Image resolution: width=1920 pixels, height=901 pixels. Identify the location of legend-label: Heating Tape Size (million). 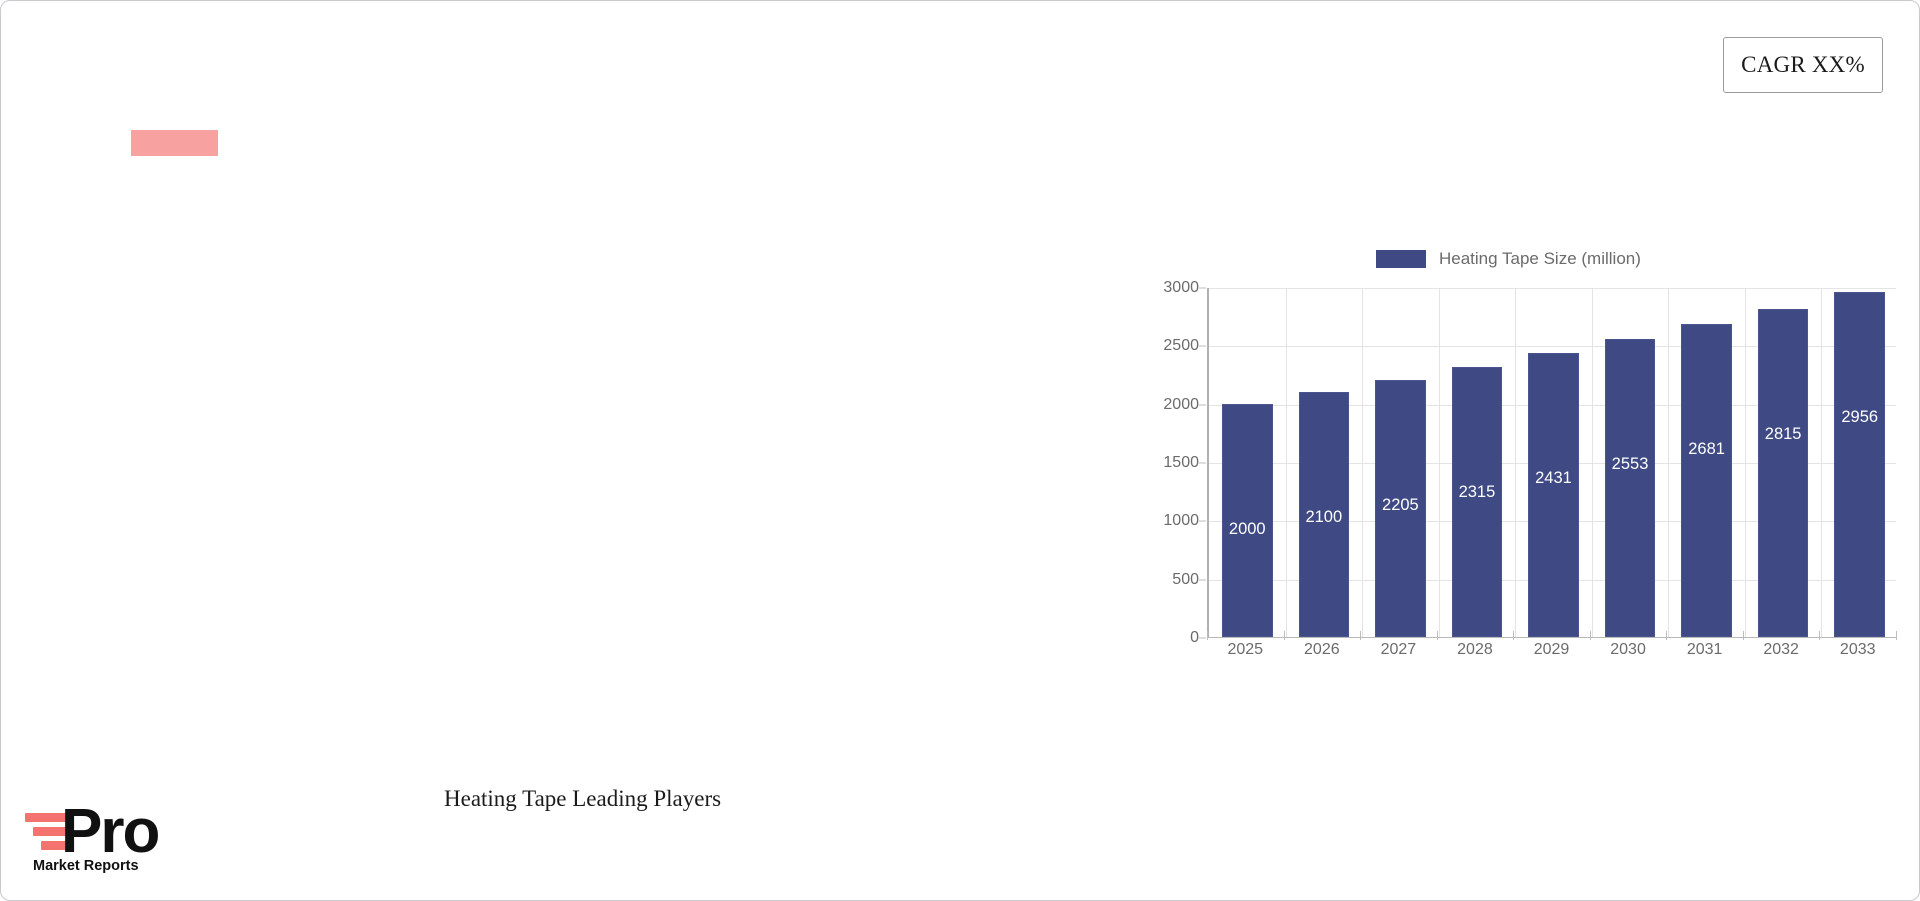
(1540, 258).